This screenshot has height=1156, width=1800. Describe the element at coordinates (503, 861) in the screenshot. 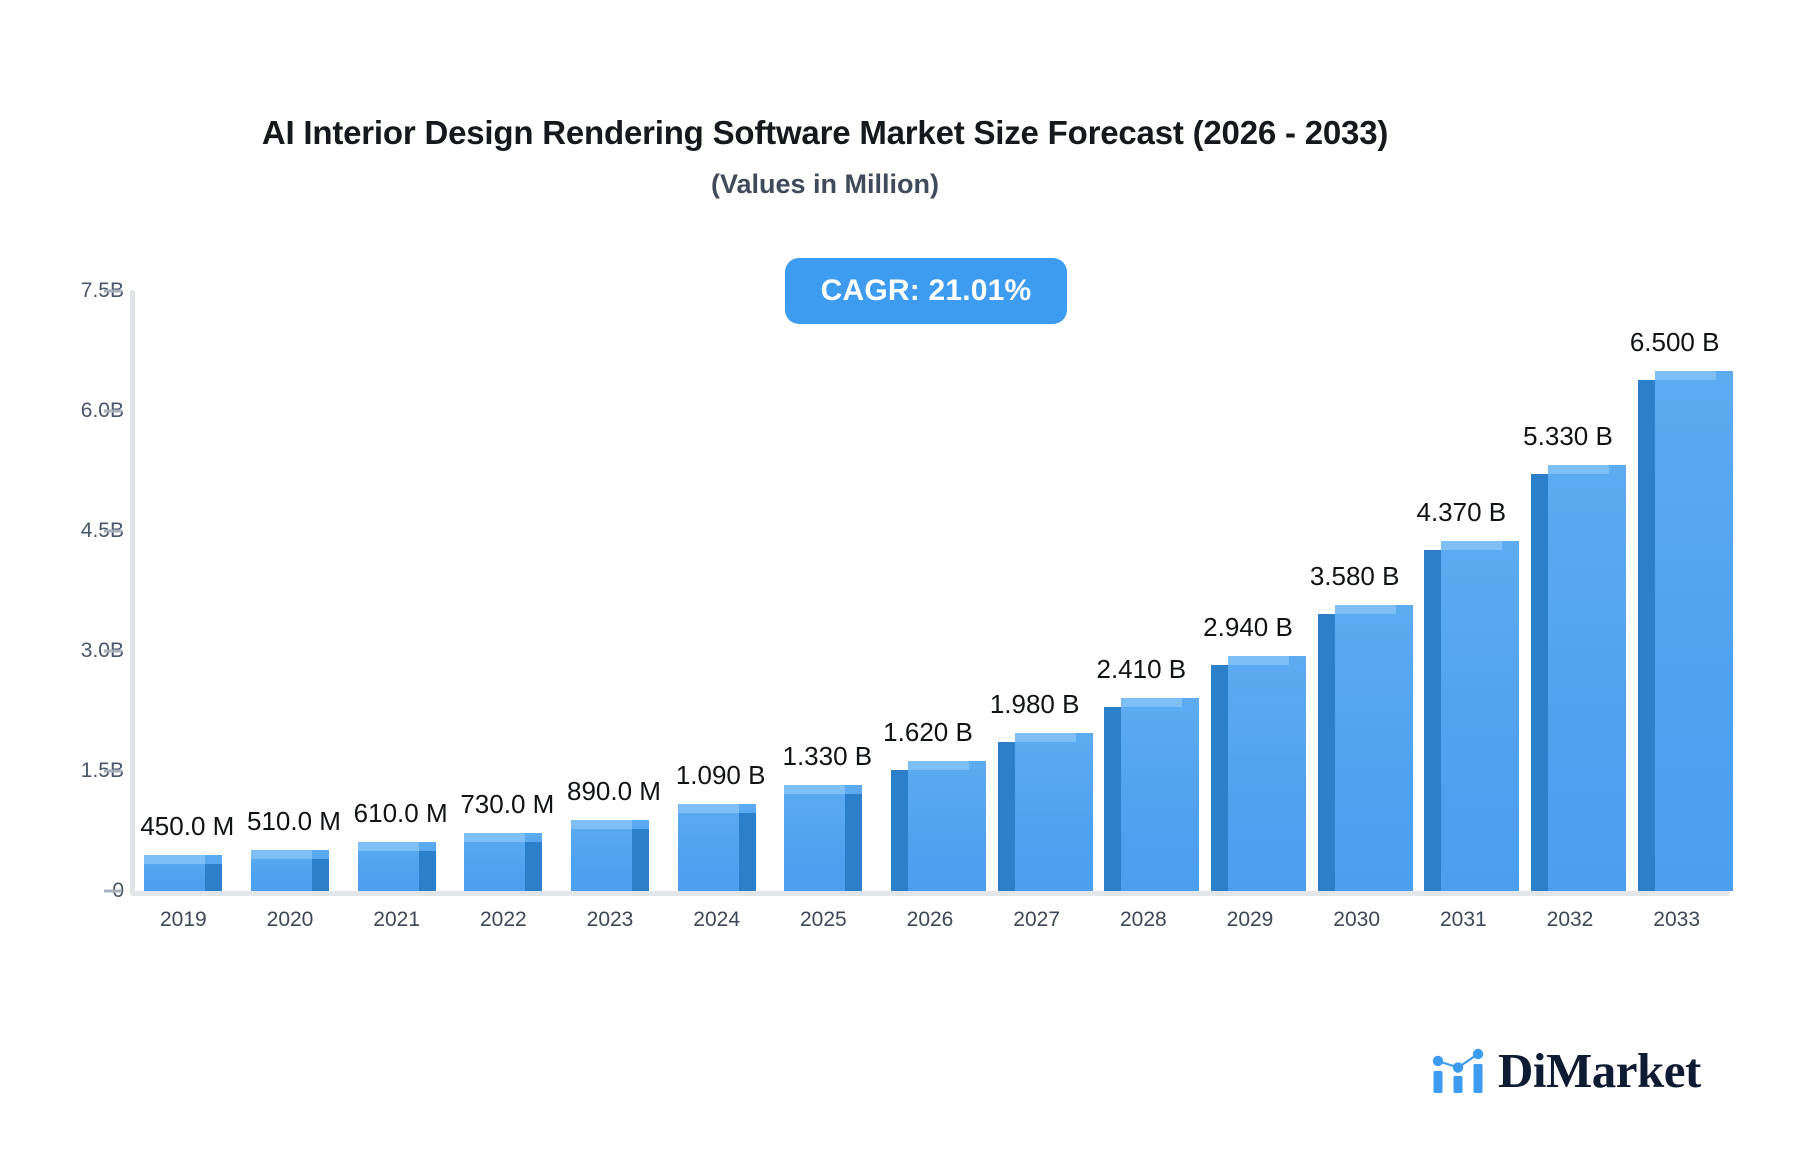

I see `bar-2022` at that location.